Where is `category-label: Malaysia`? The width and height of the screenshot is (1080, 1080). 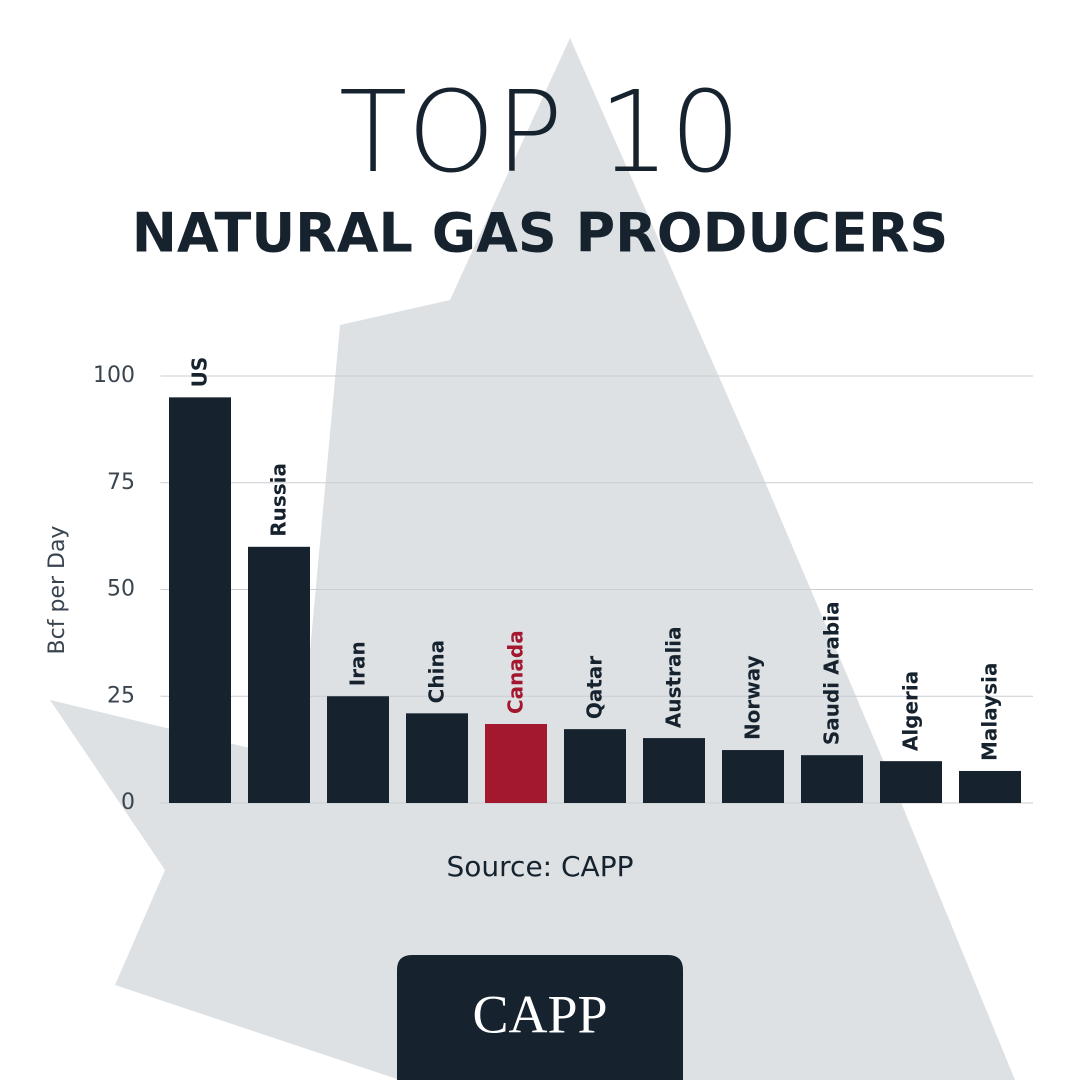 category-label: Malaysia is located at coordinates (990, 712).